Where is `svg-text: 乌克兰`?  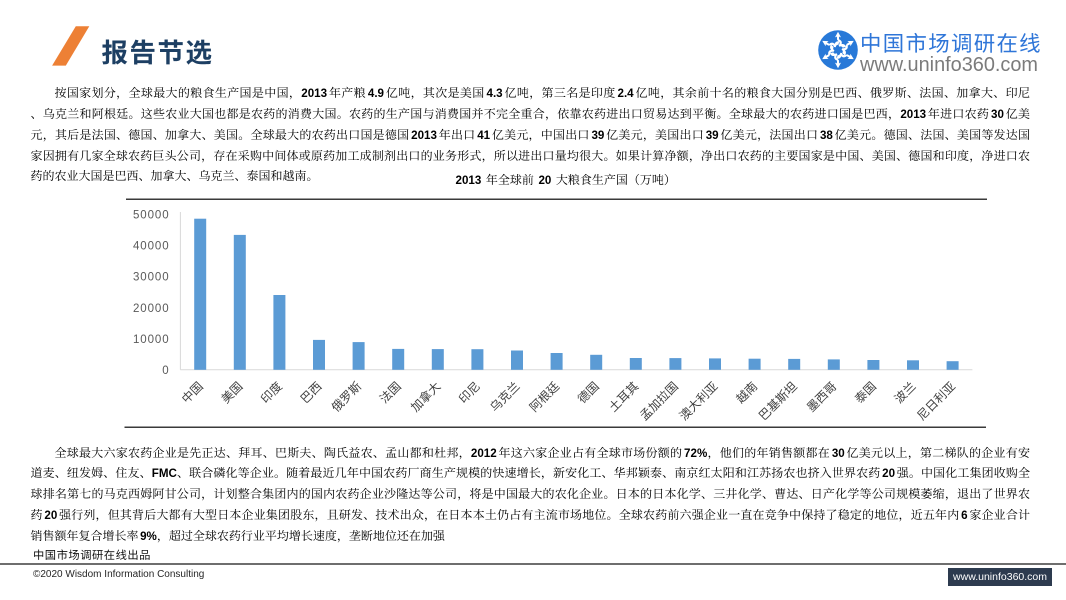 svg-text: 乌克兰 is located at coordinates (504, 396).